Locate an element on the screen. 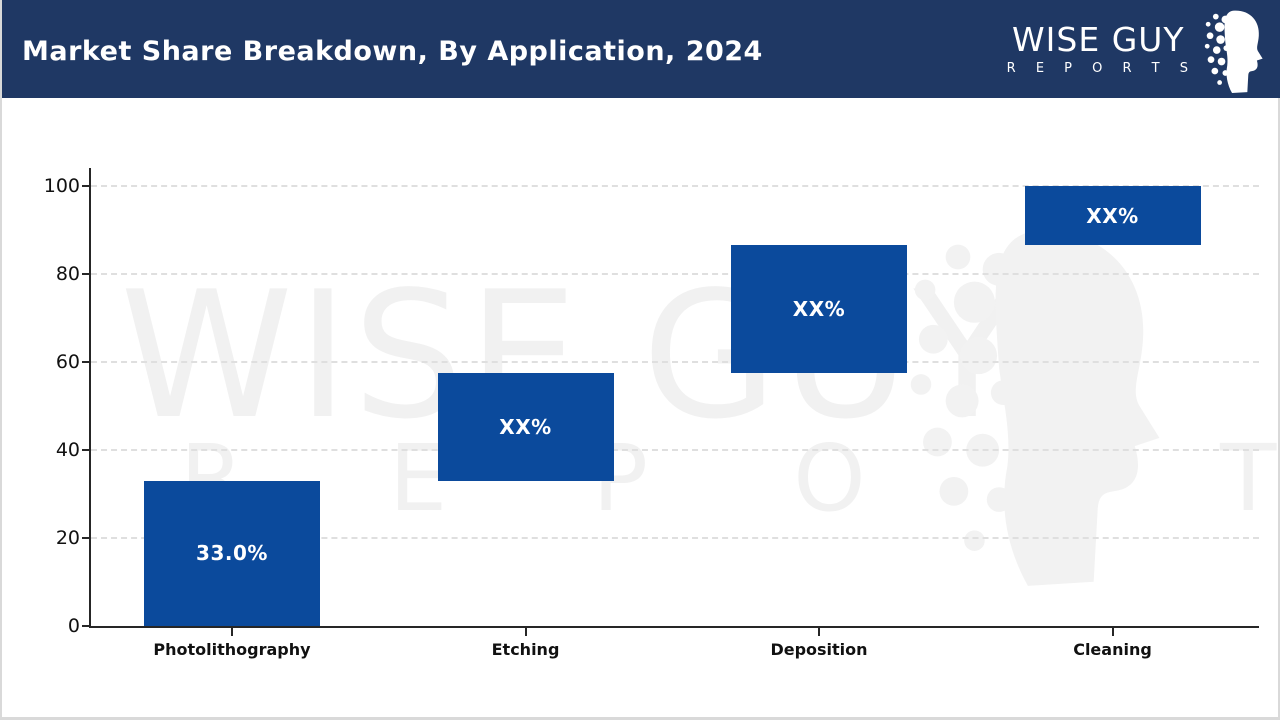 The image size is (1280, 720). y-axis-line is located at coordinates (90, 398).